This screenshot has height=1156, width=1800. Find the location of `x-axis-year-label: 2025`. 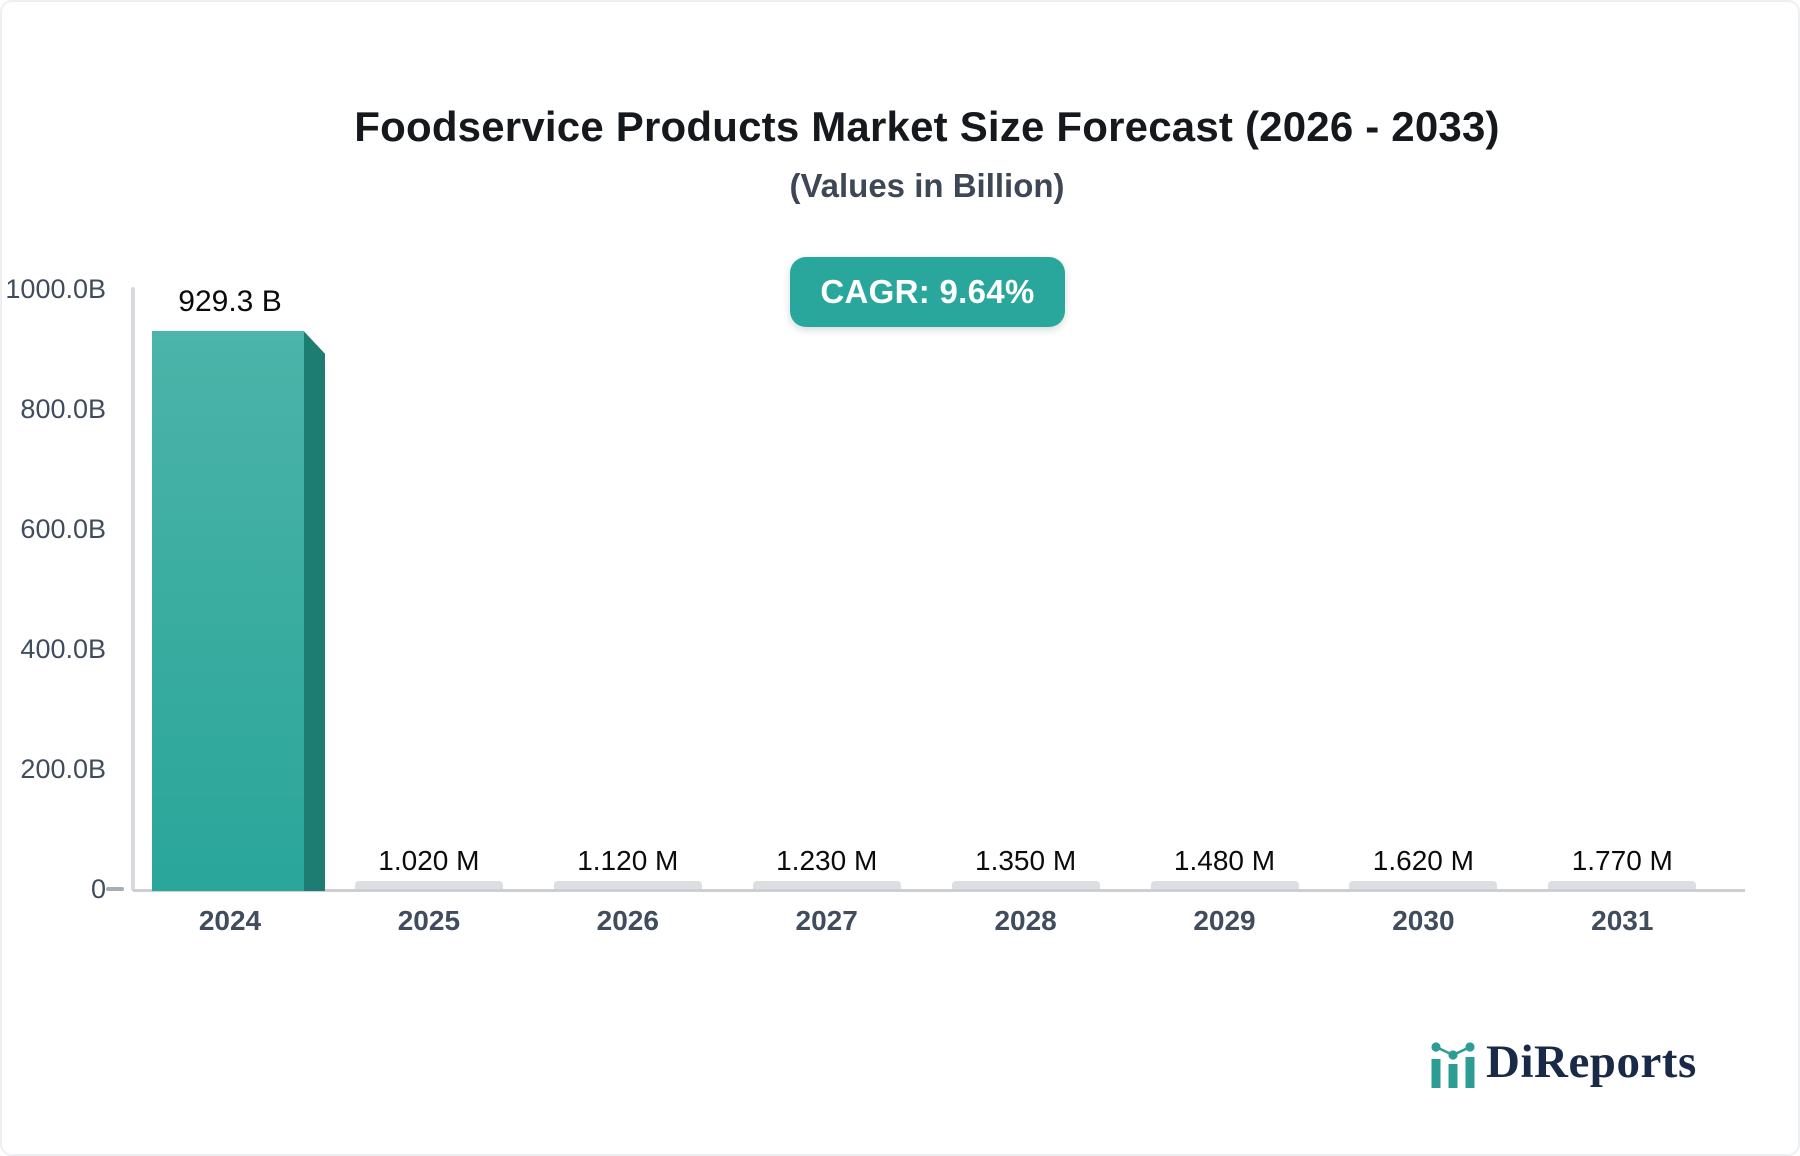

x-axis-year-label: 2025 is located at coordinates (429, 920).